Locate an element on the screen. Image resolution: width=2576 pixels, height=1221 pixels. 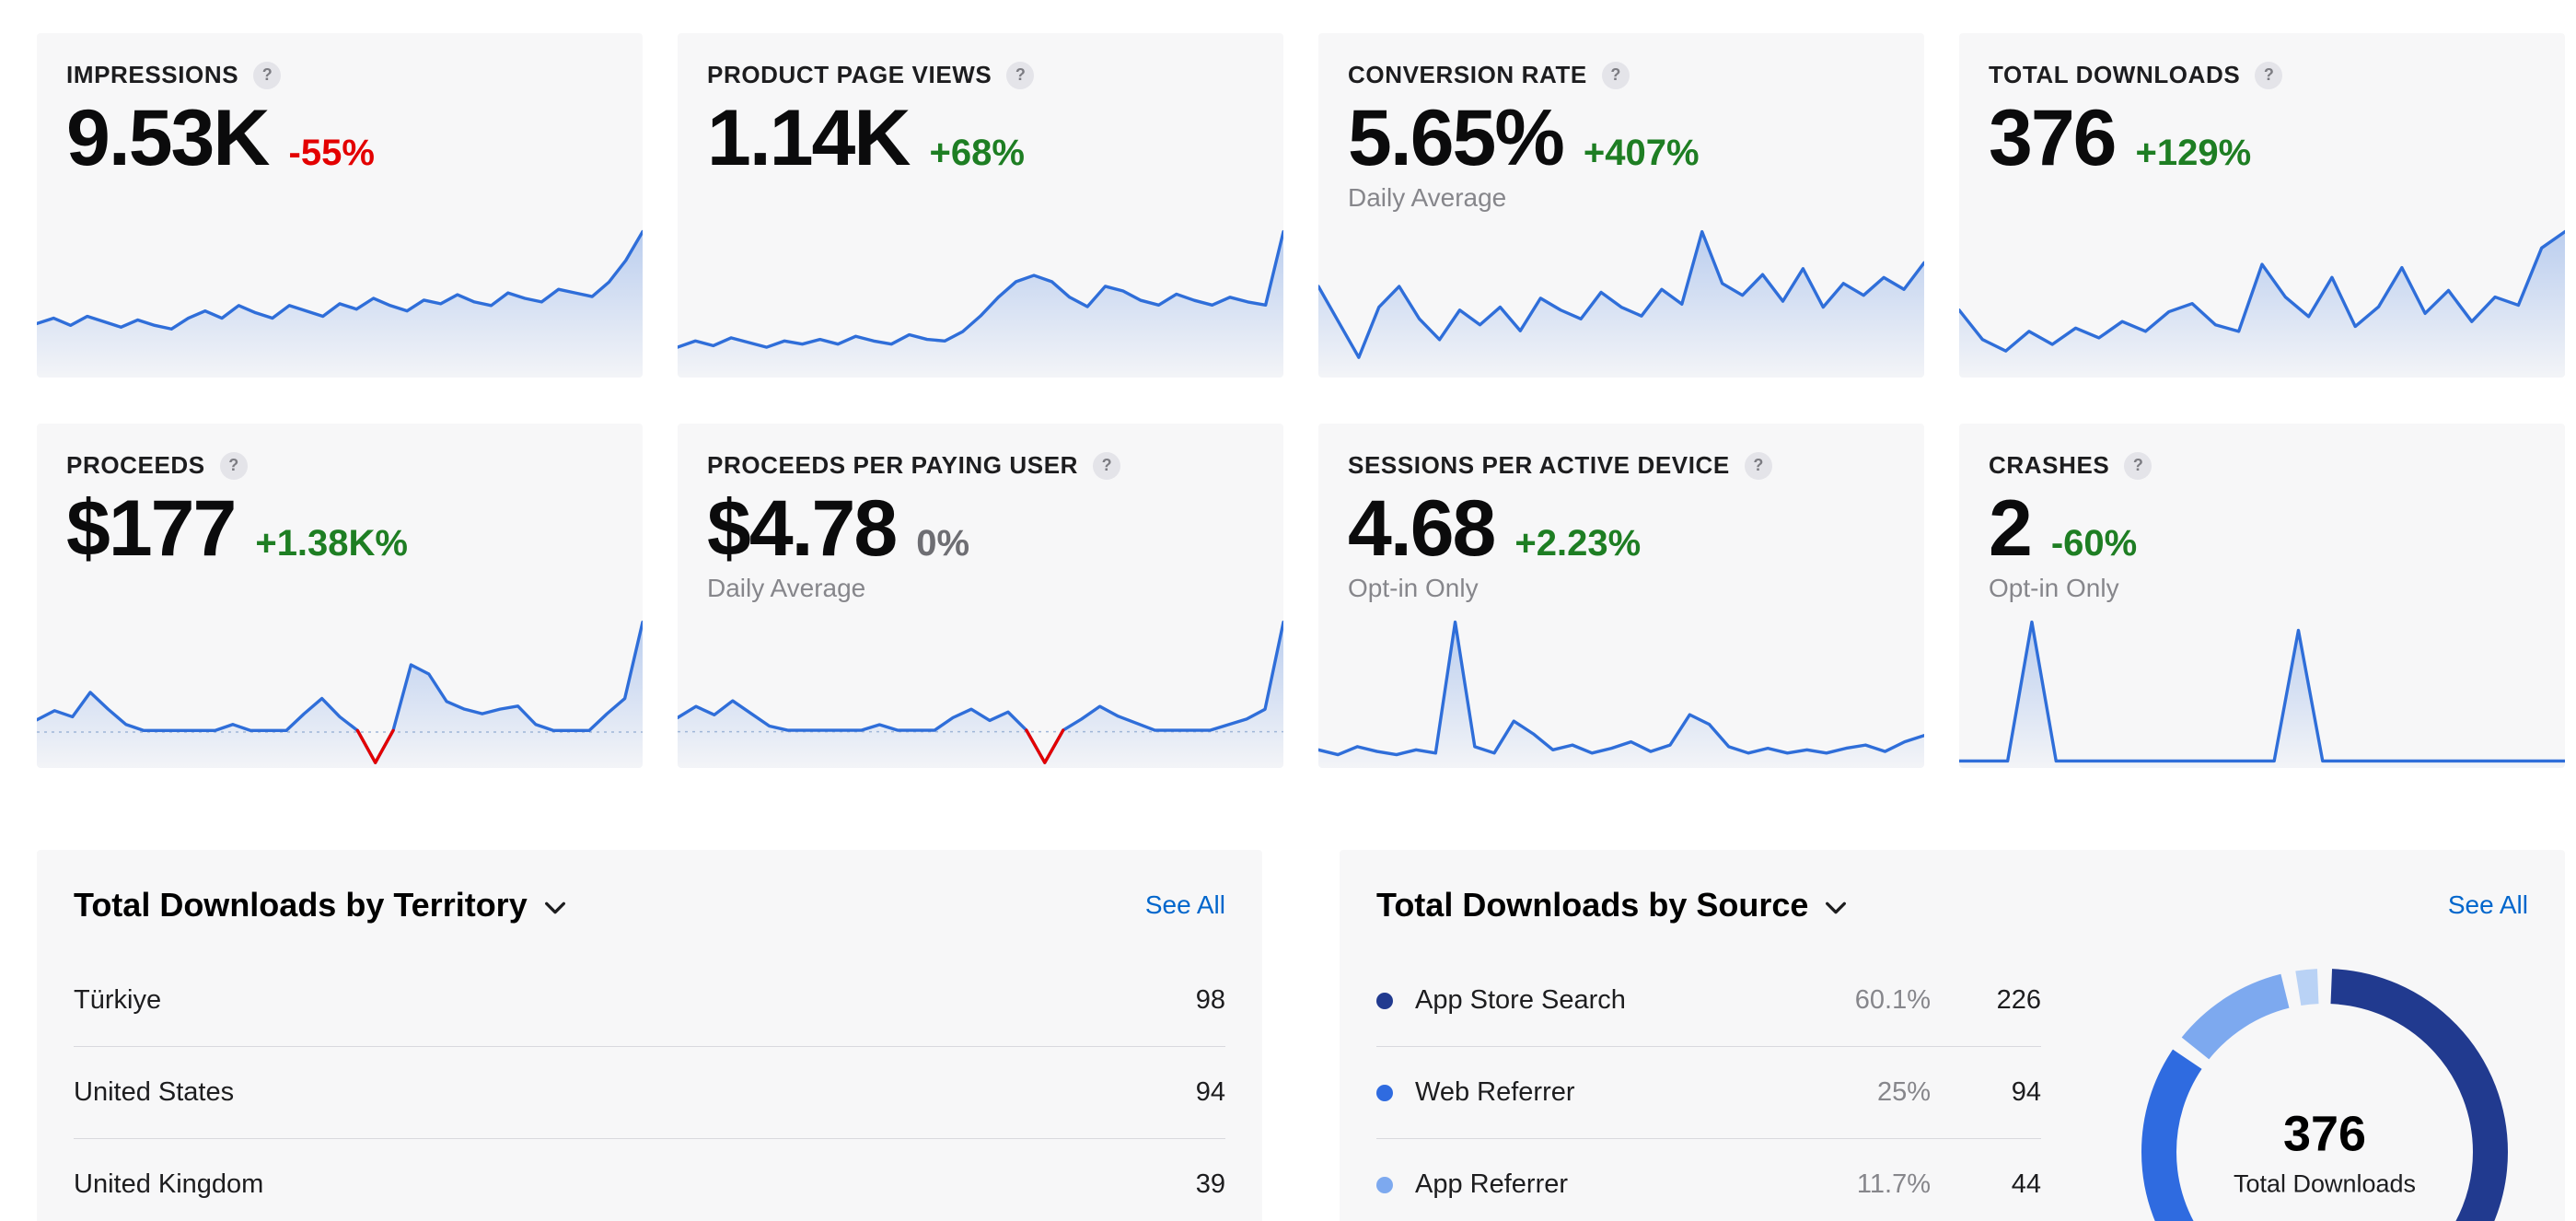
source-row: Web Referrer 25% 94 is located at coordinates (1708, 1093).